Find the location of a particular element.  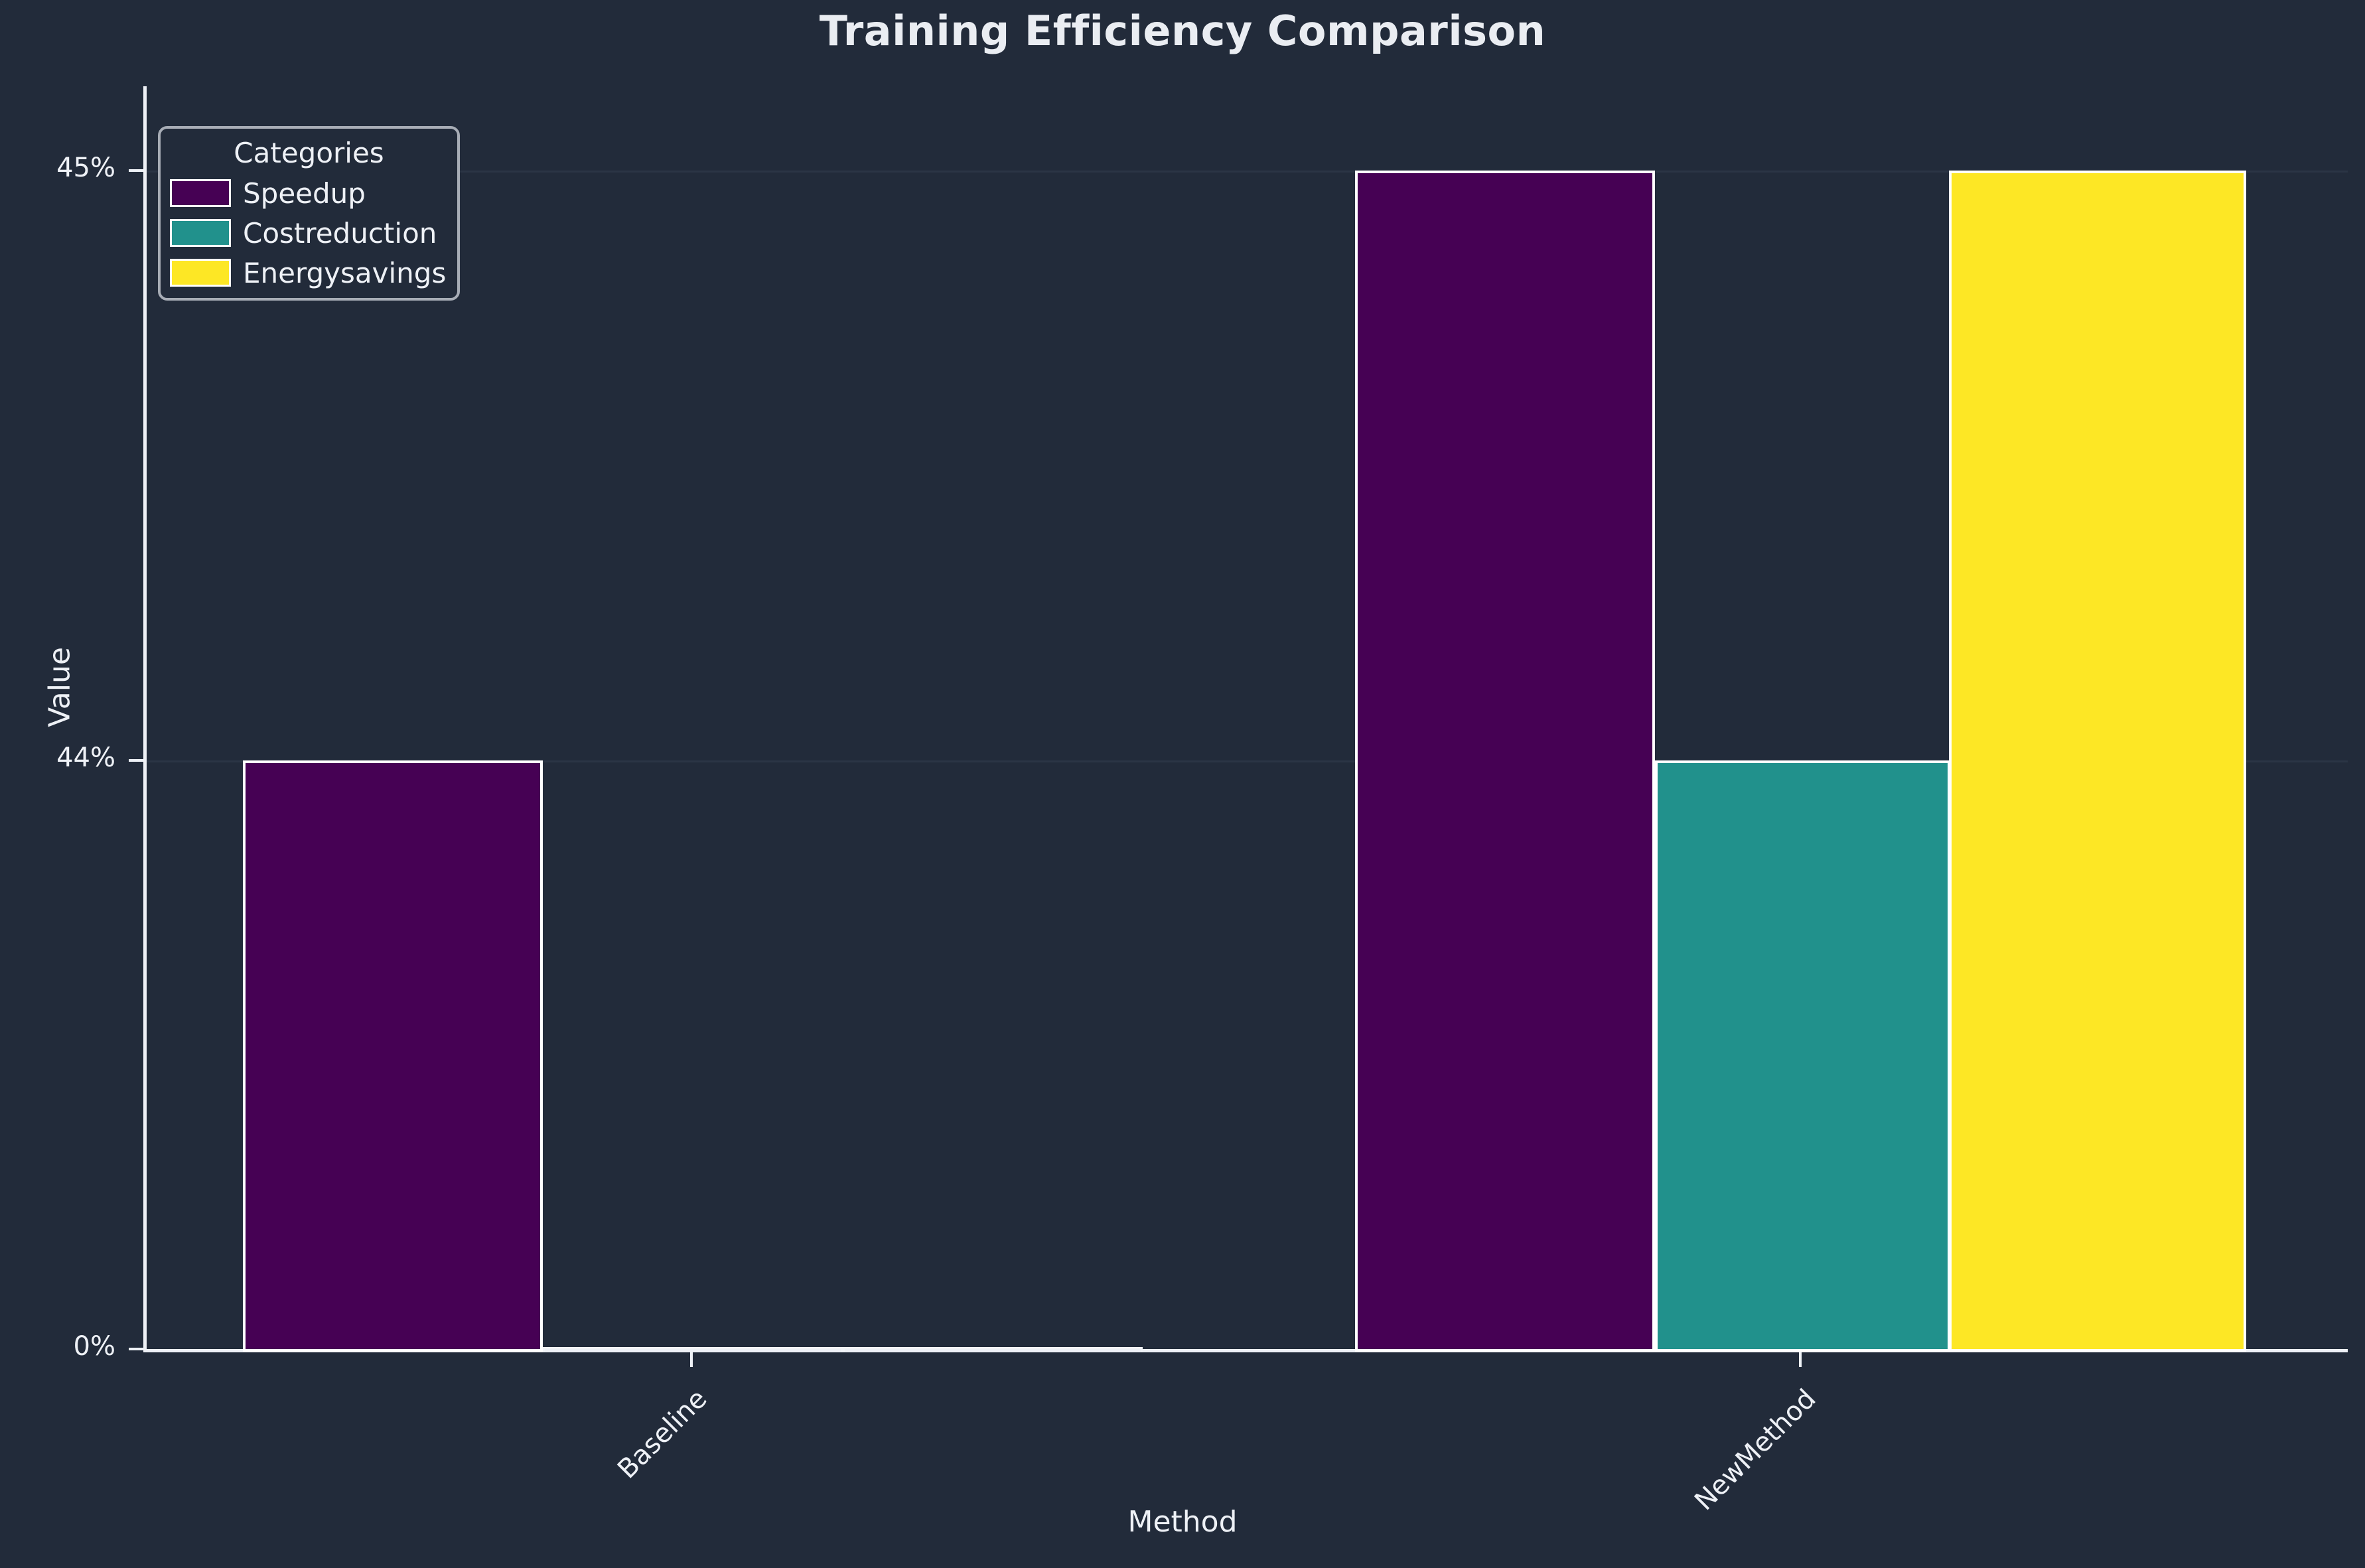

x-axis-label: Method is located at coordinates (1182, 1522).